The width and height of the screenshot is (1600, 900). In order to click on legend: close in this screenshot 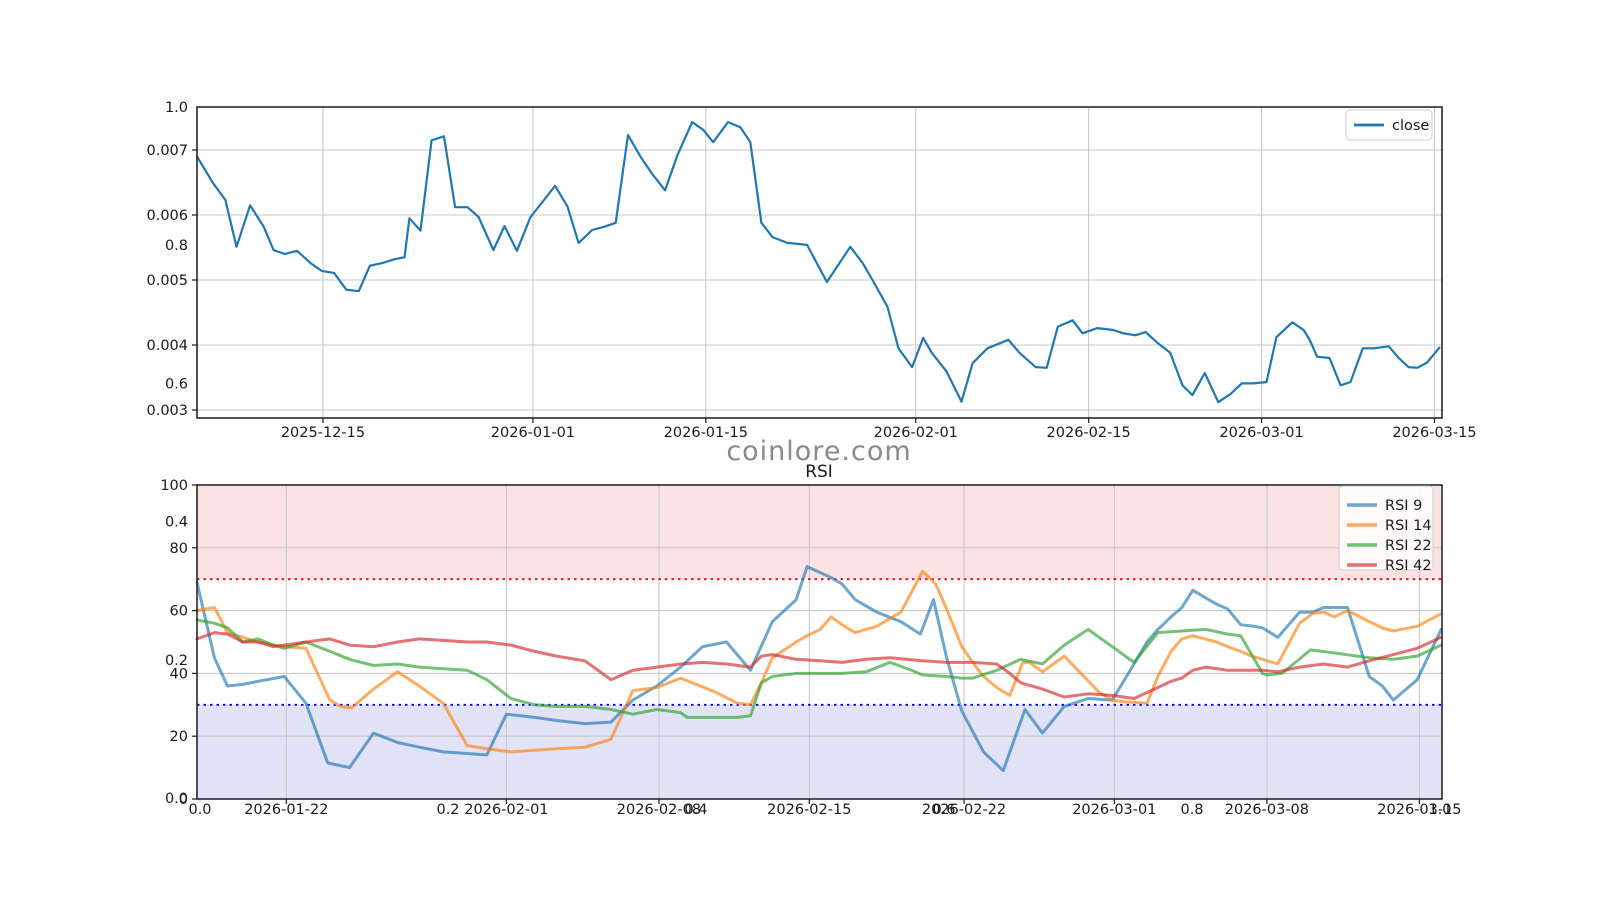, I will do `click(1389, 125)`.